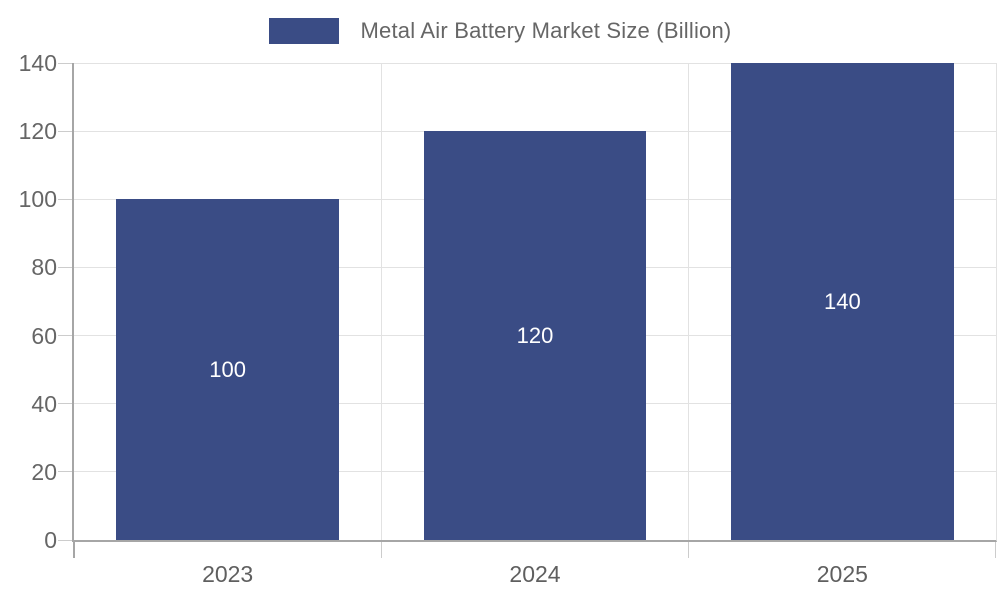 The height and width of the screenshot is (600, 1000). What do you see at coordinates (44, 471) in the screenshot?
I see `y-axis-label: 20` at bounding box center [44, 471].